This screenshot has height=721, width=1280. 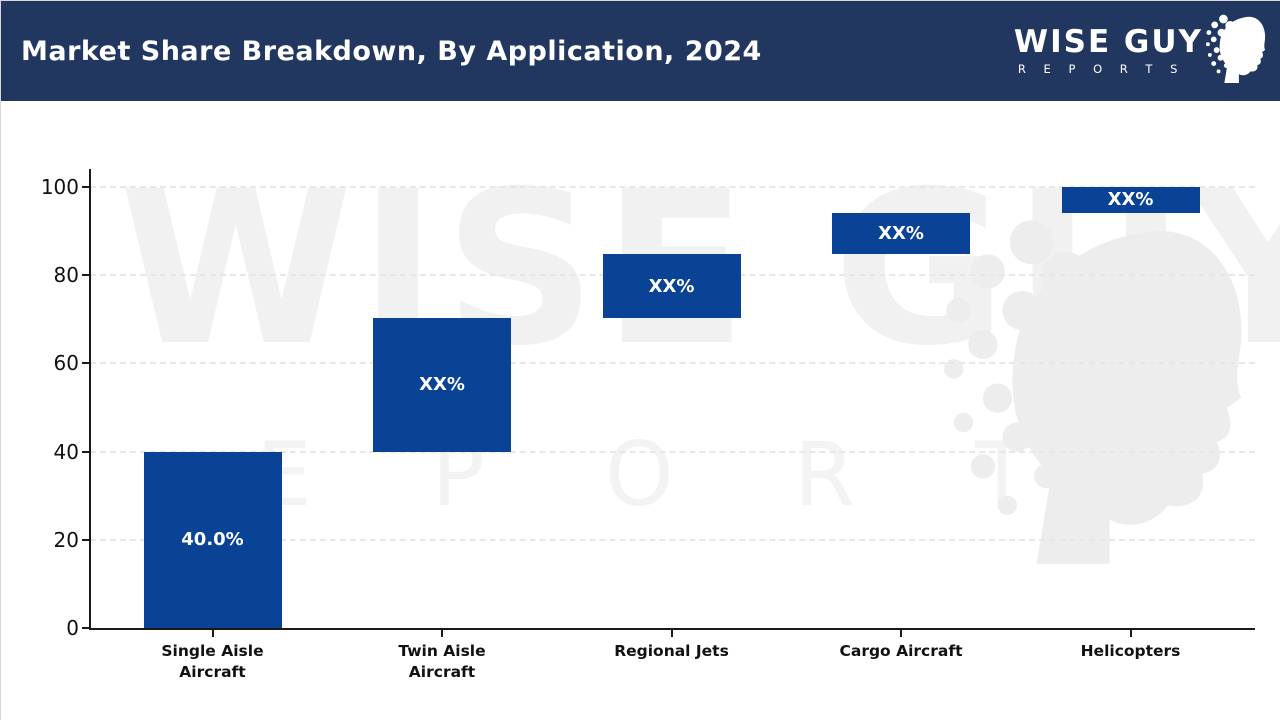 I want to click on x-axis, so click(x=672, y=629).